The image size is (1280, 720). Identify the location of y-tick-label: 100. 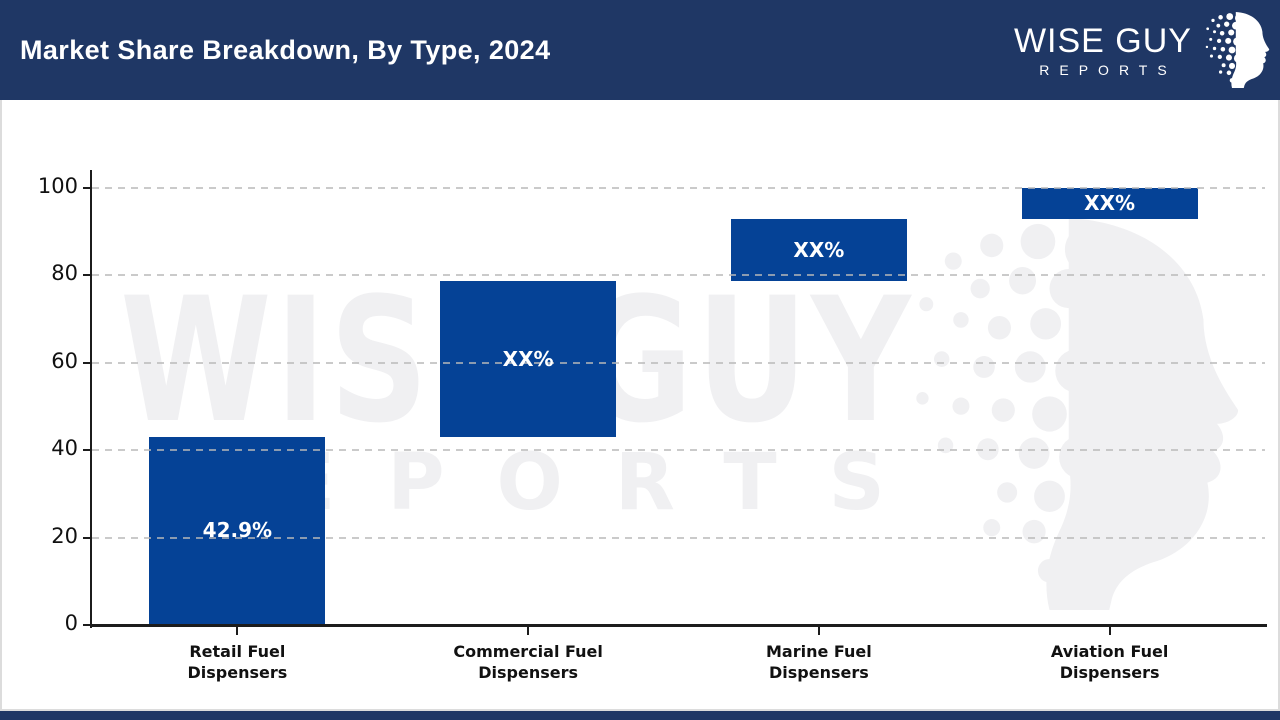
(57, 185).